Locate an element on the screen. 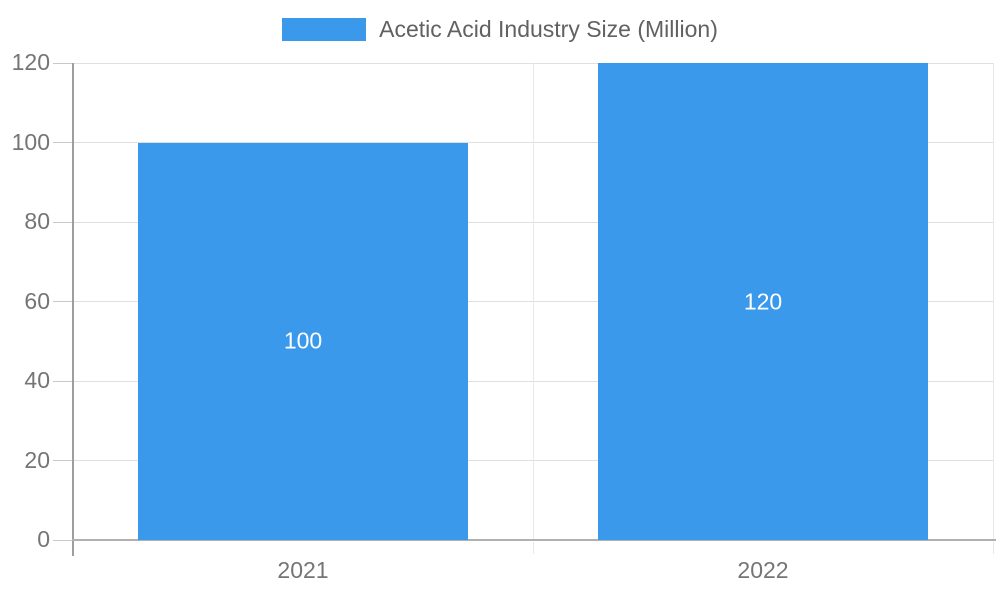 This screenshot has height=600, width=1000. y-tick-label: 20 is located at coordinates (37, 459).